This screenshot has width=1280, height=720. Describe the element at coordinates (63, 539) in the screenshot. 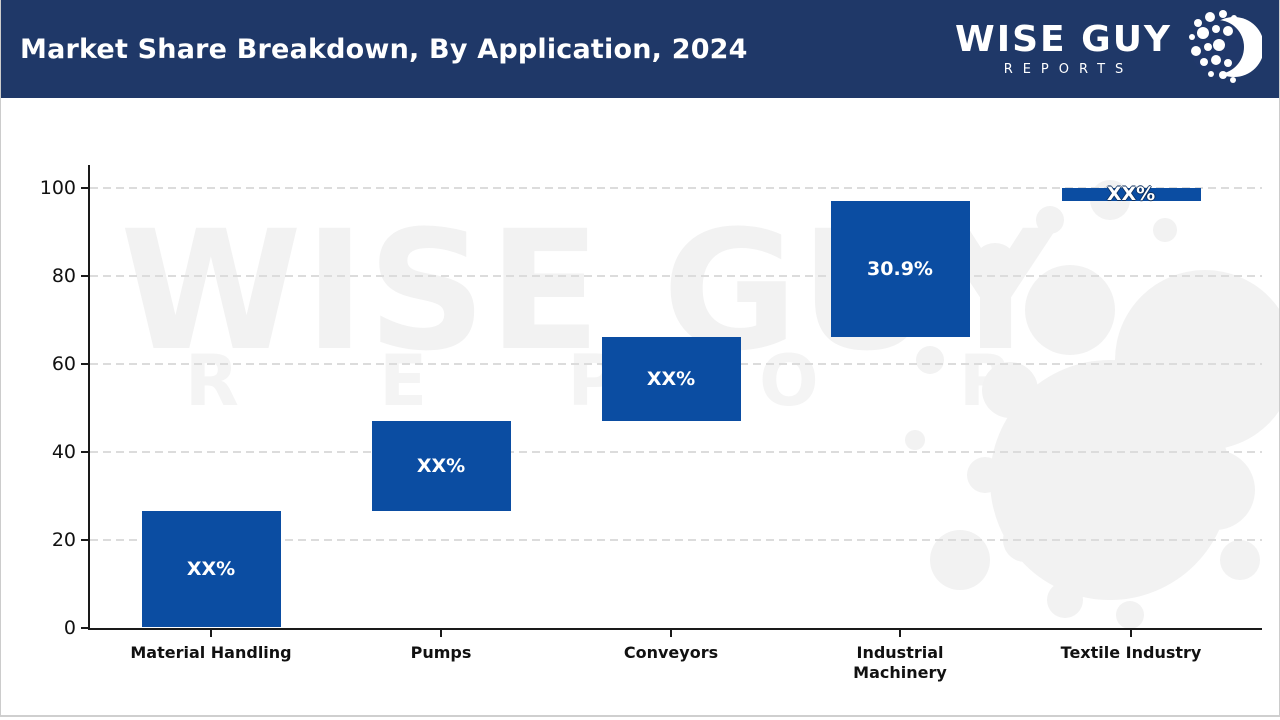

I see `y-axis-tick-label: 20` at that location.